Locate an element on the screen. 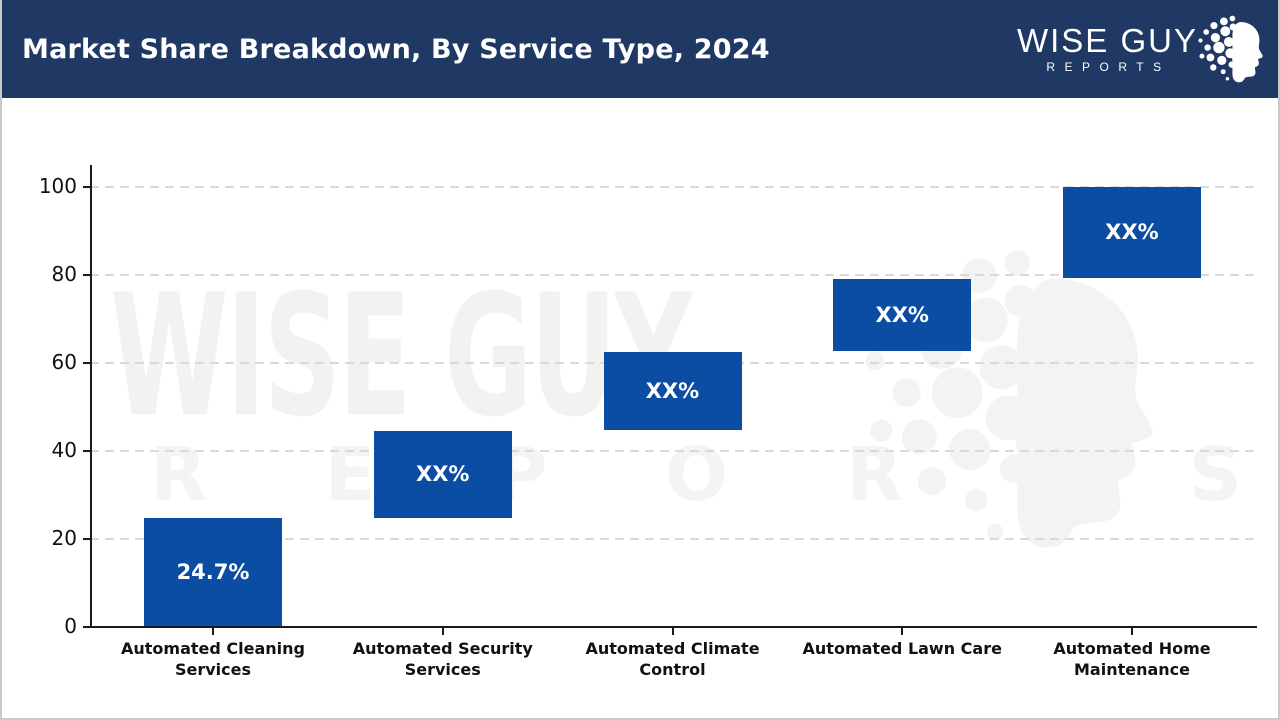  x-category-label: Automated Cleaning Services is located at coordinates (213, 659).